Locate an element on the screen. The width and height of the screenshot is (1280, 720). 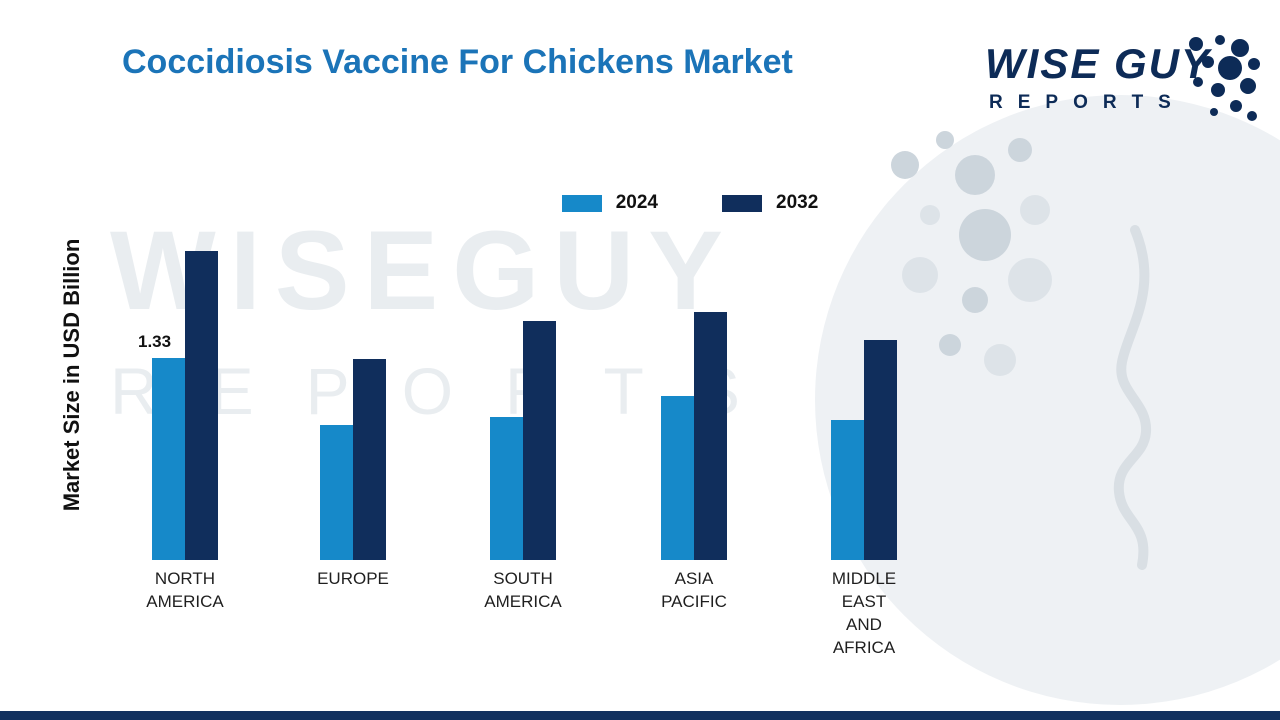
bar-group-europe: EUROPE is located at coordinates (353, 415).